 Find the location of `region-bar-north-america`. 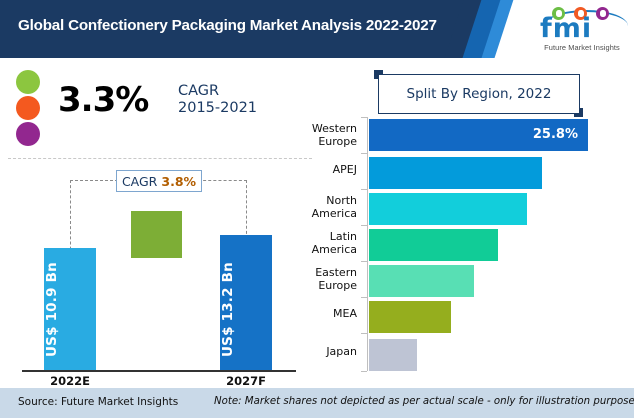

region-bar-north-america is located at coordinates (448, 209).